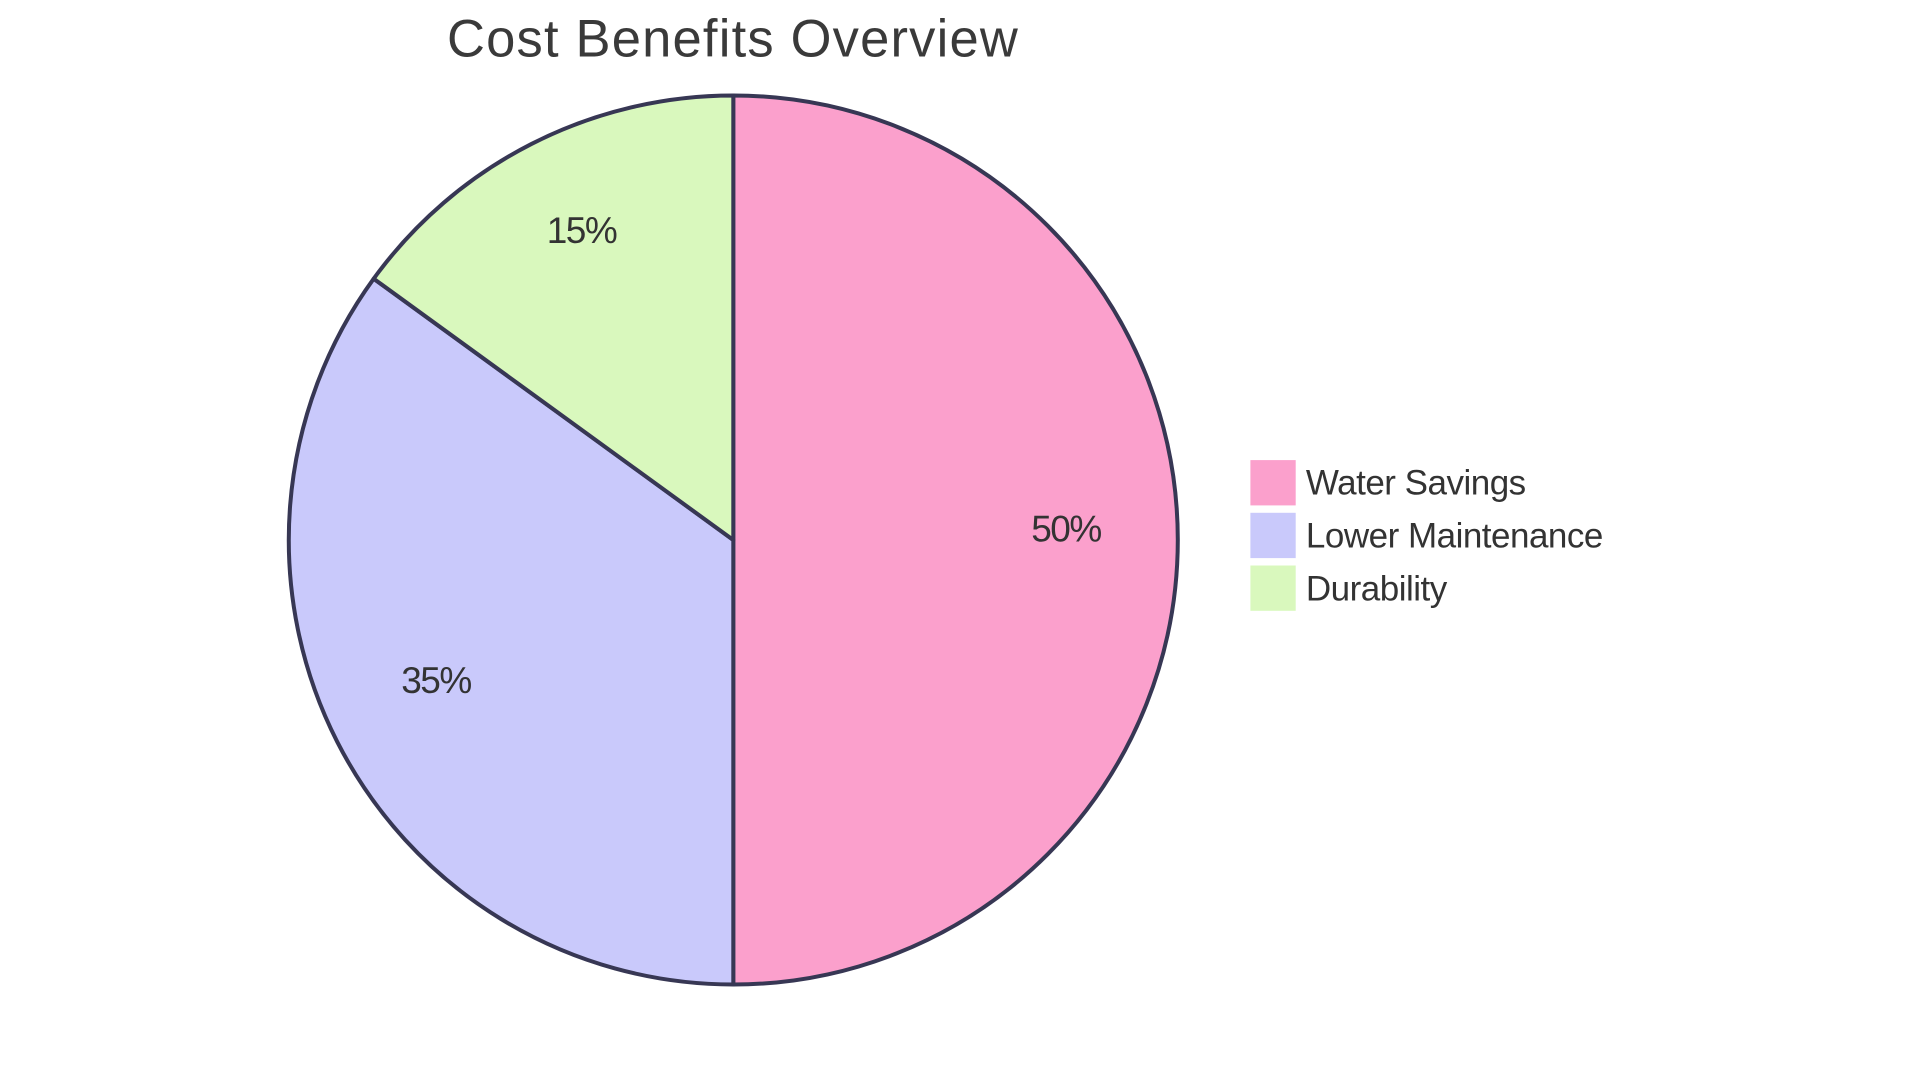 The width and height of the screenshot is (1920, 1083). Describe the element at coordinates (1066, 529) in the screenshot. I see `svg-text: 50%` at that location.